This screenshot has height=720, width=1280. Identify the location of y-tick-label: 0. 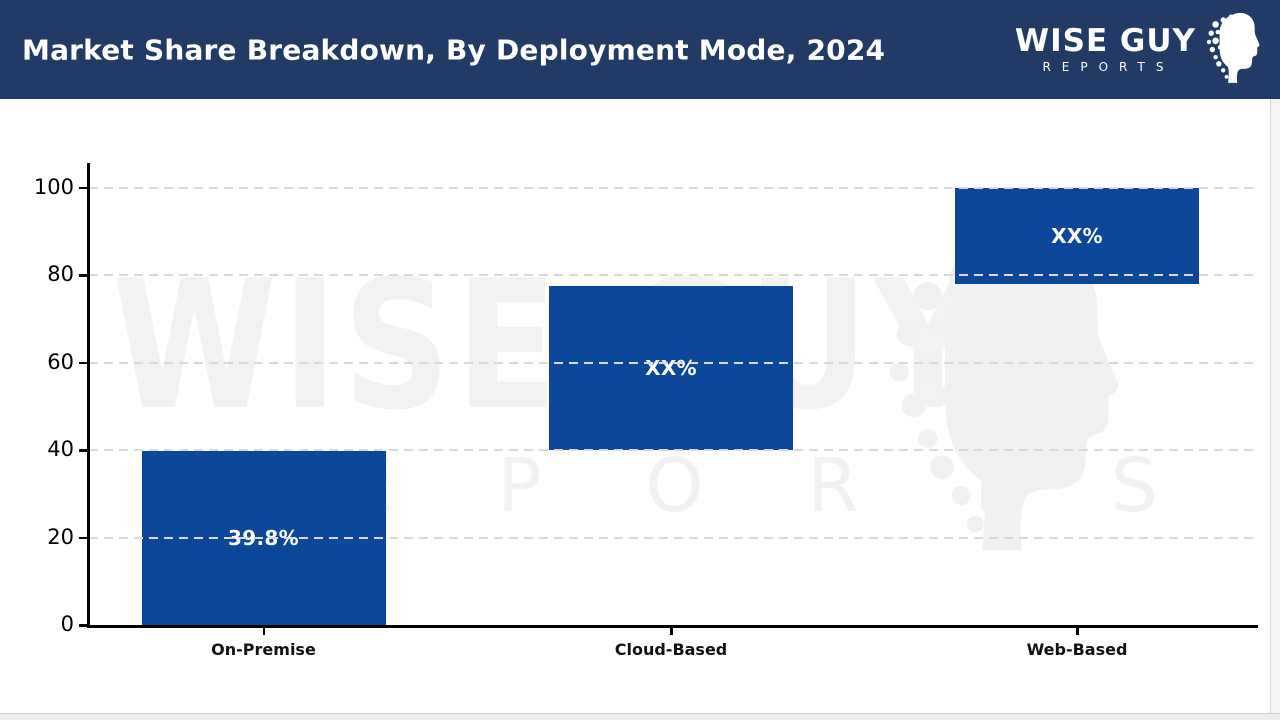
(67, 624).